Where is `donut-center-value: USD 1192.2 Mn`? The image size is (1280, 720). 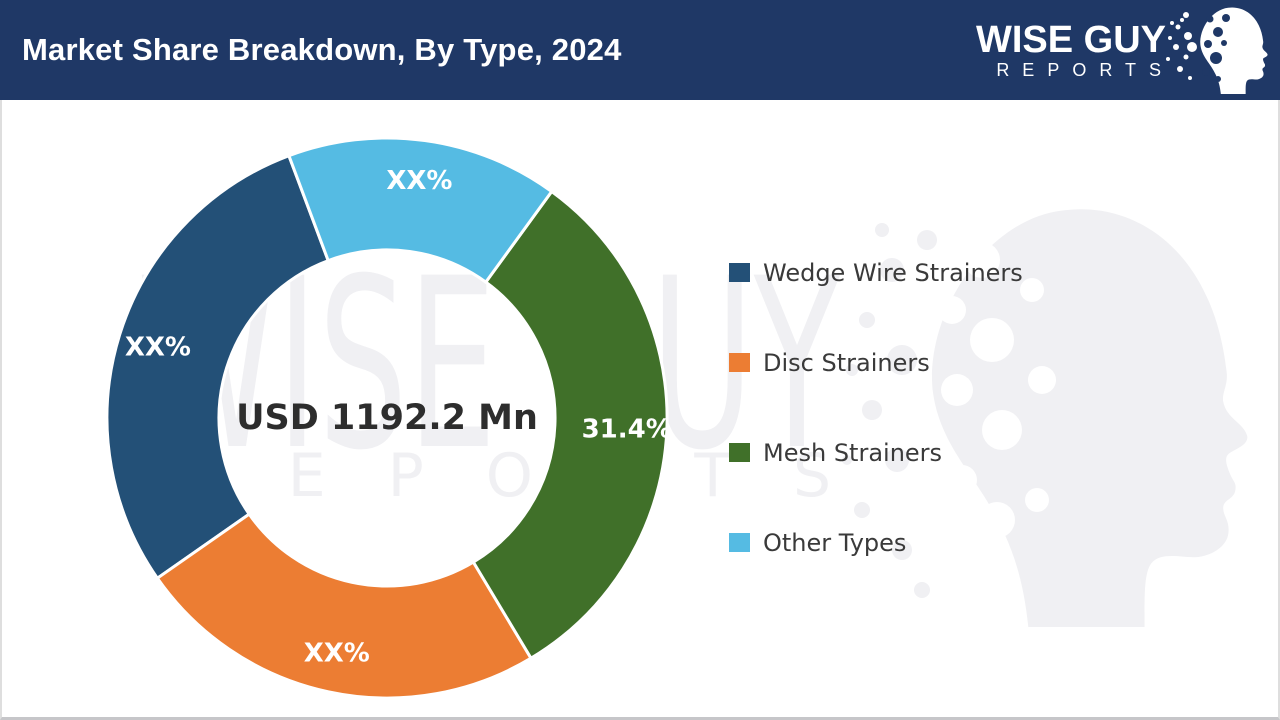
donut-center-value: USD 1192.2 Mn is located at coordinates (387, 418).